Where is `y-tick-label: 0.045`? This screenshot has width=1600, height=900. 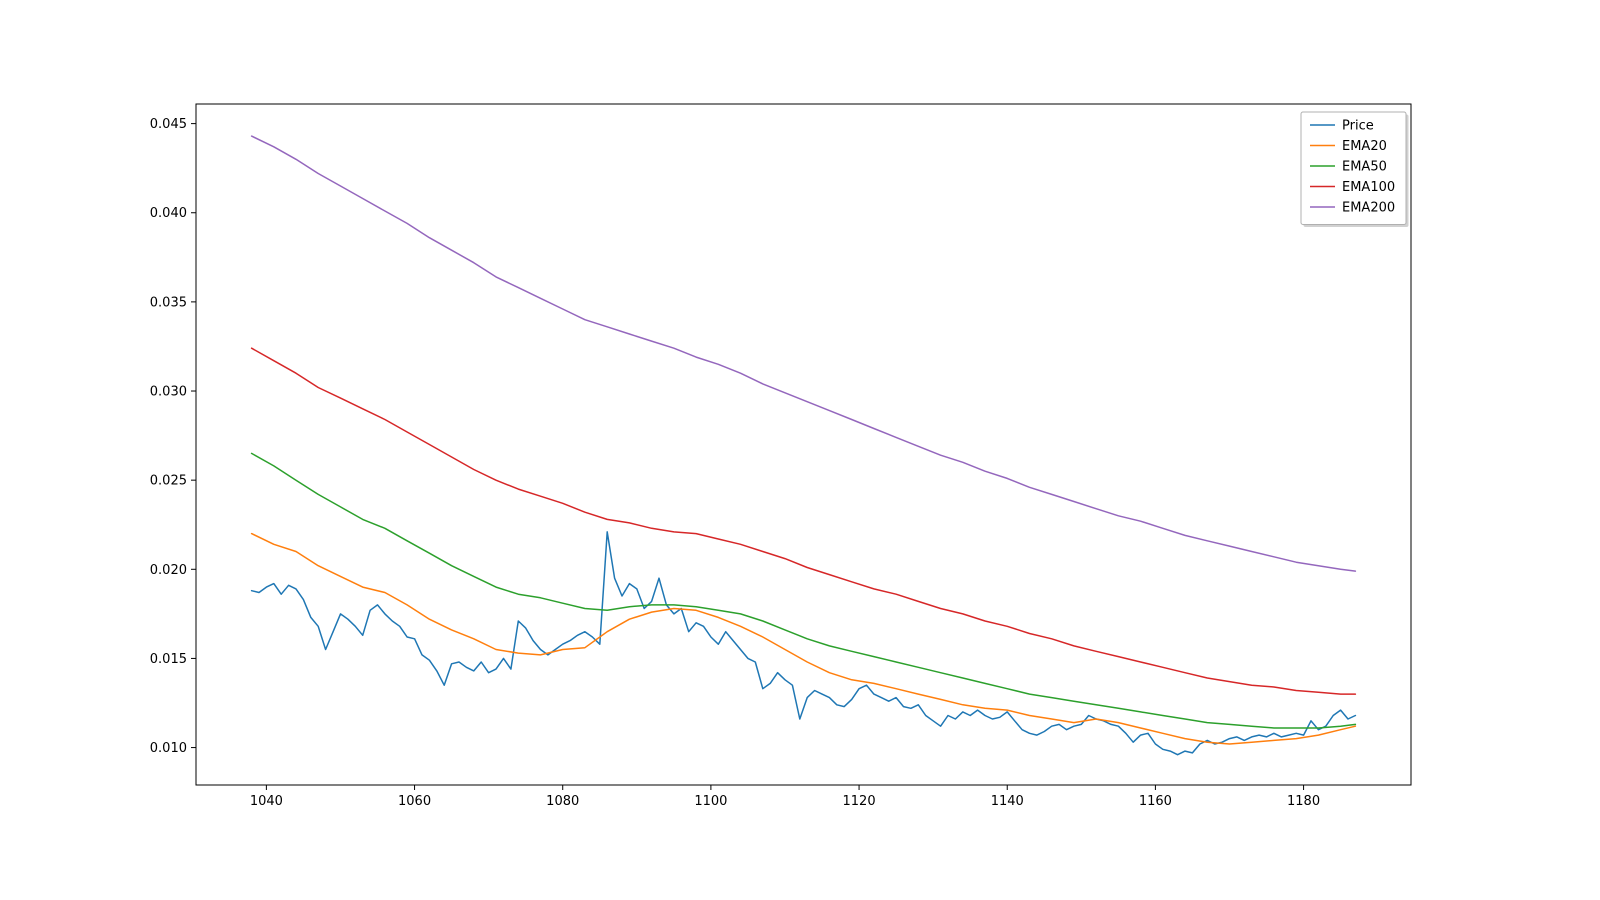 y-tick-label: 0.045 is located at coordinates (168, 124).